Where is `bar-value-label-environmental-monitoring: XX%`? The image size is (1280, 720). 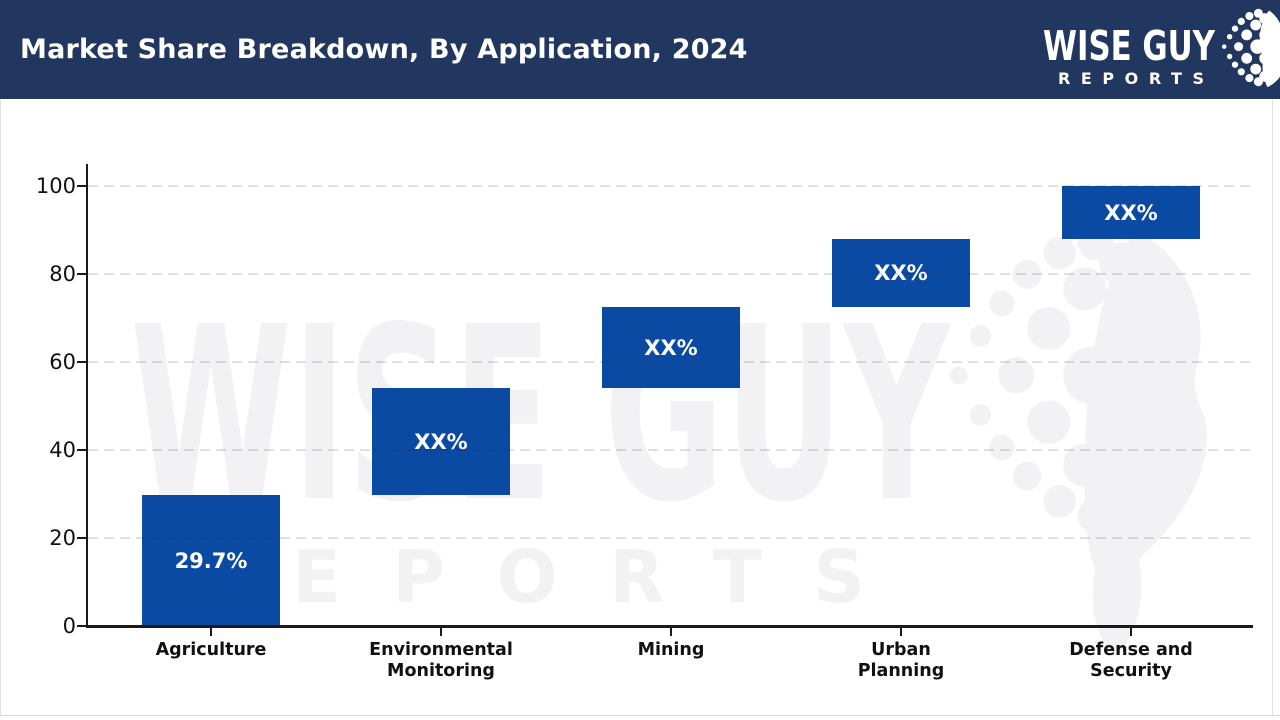
bar-value-label-environmental-monitoring: XX% is located at coordinates (441, 441).